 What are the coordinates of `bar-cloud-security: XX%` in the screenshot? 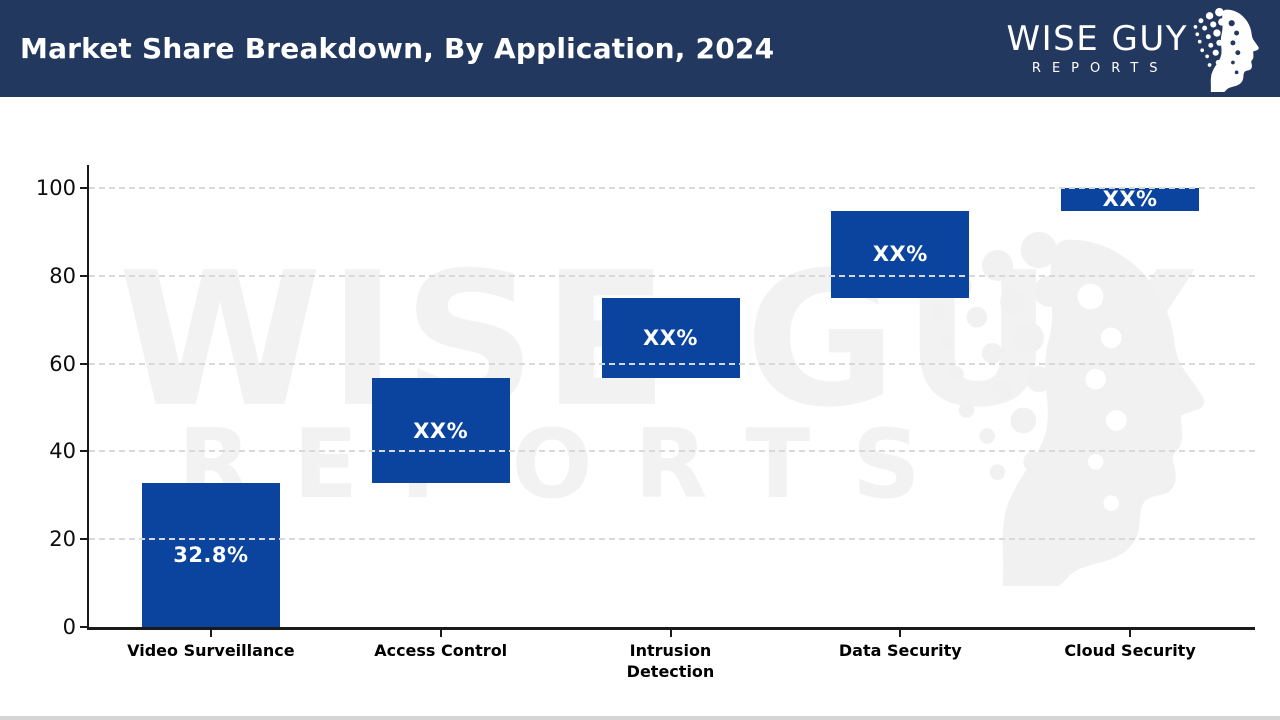 It's located at (1130, 199).